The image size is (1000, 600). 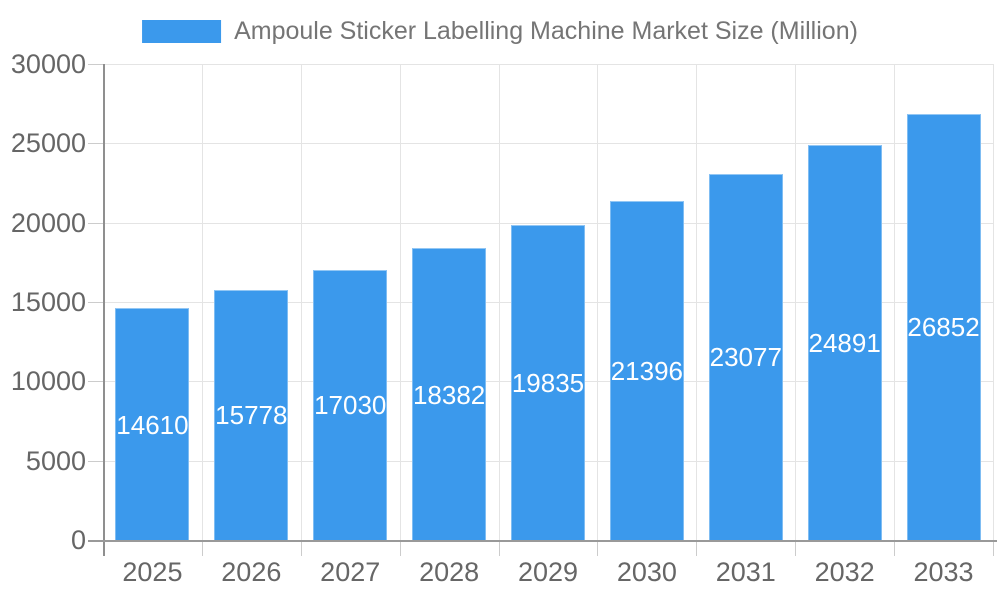 I want to click on bar: 19835, so click(x=548, y=382).